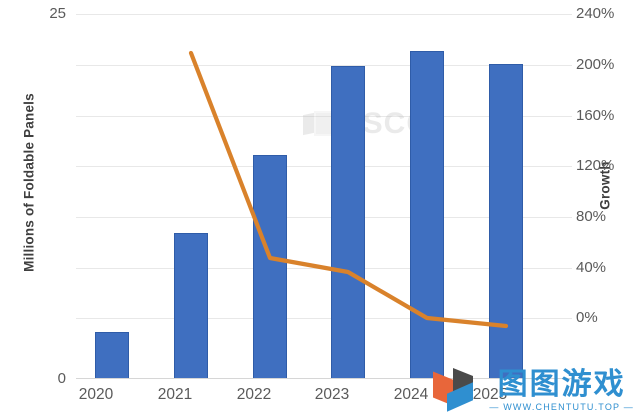 This screenshot has height=416, width=640. Describe the element at coordinates (506, 221) in the screenshot. I see `bar-2025` at that location.